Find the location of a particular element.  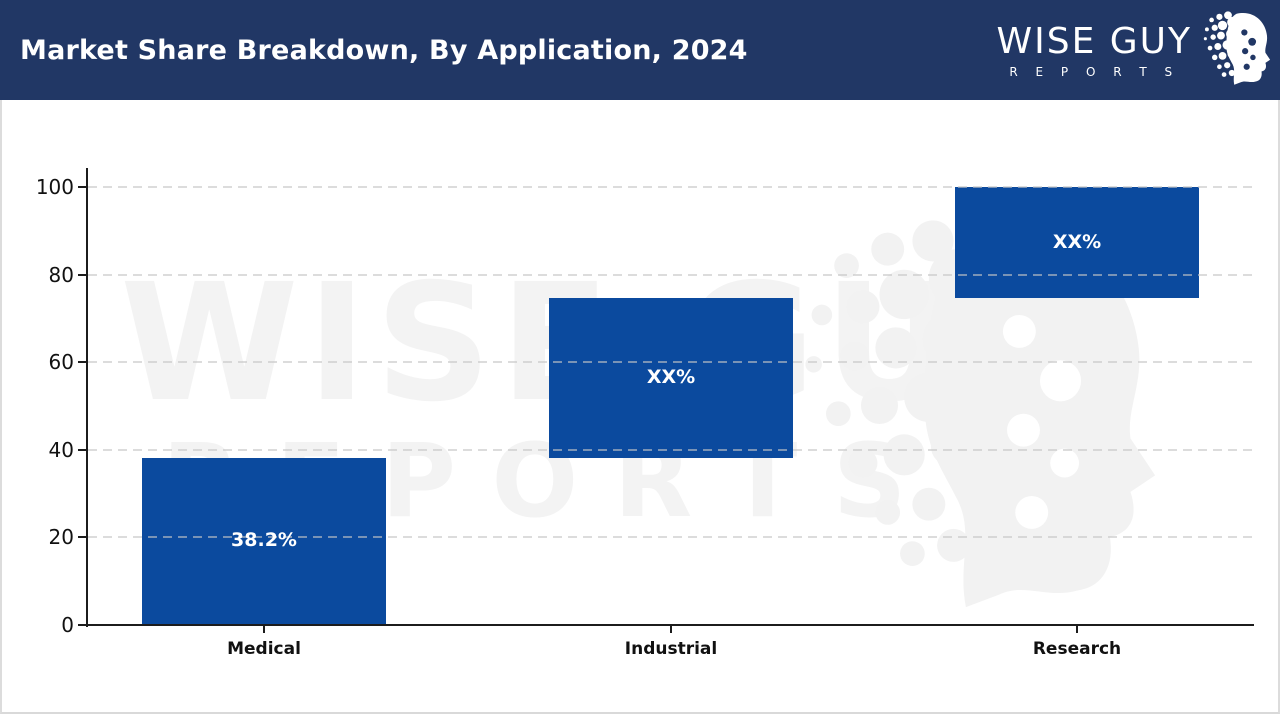

x-axis is located at coordinates (670, 625).